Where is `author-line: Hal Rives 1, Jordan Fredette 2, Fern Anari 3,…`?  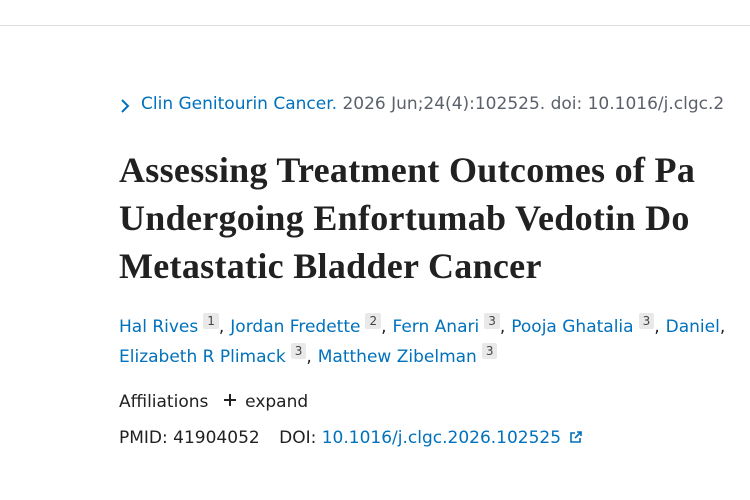 author-line: Hal Rives 1, Jordan Fredette 2, Fern Anari 3,… is located at coordinates (425, 327).